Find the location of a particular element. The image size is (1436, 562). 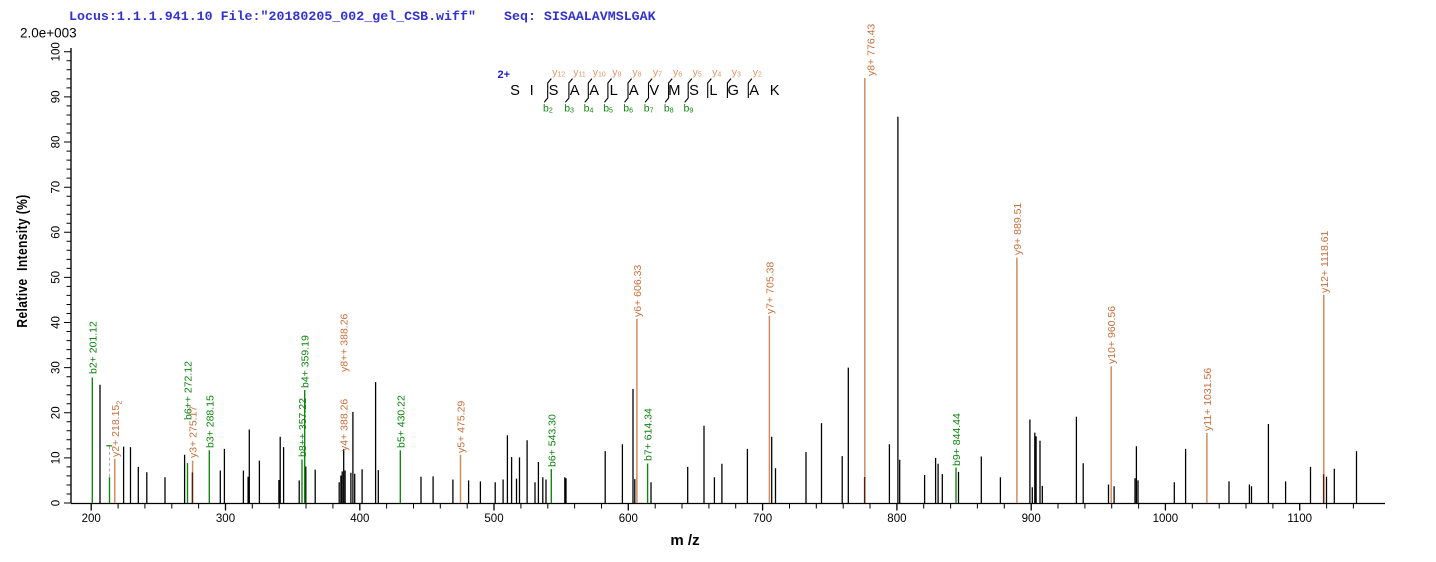

svg-text: 200 is located at coordinates (91, 519).